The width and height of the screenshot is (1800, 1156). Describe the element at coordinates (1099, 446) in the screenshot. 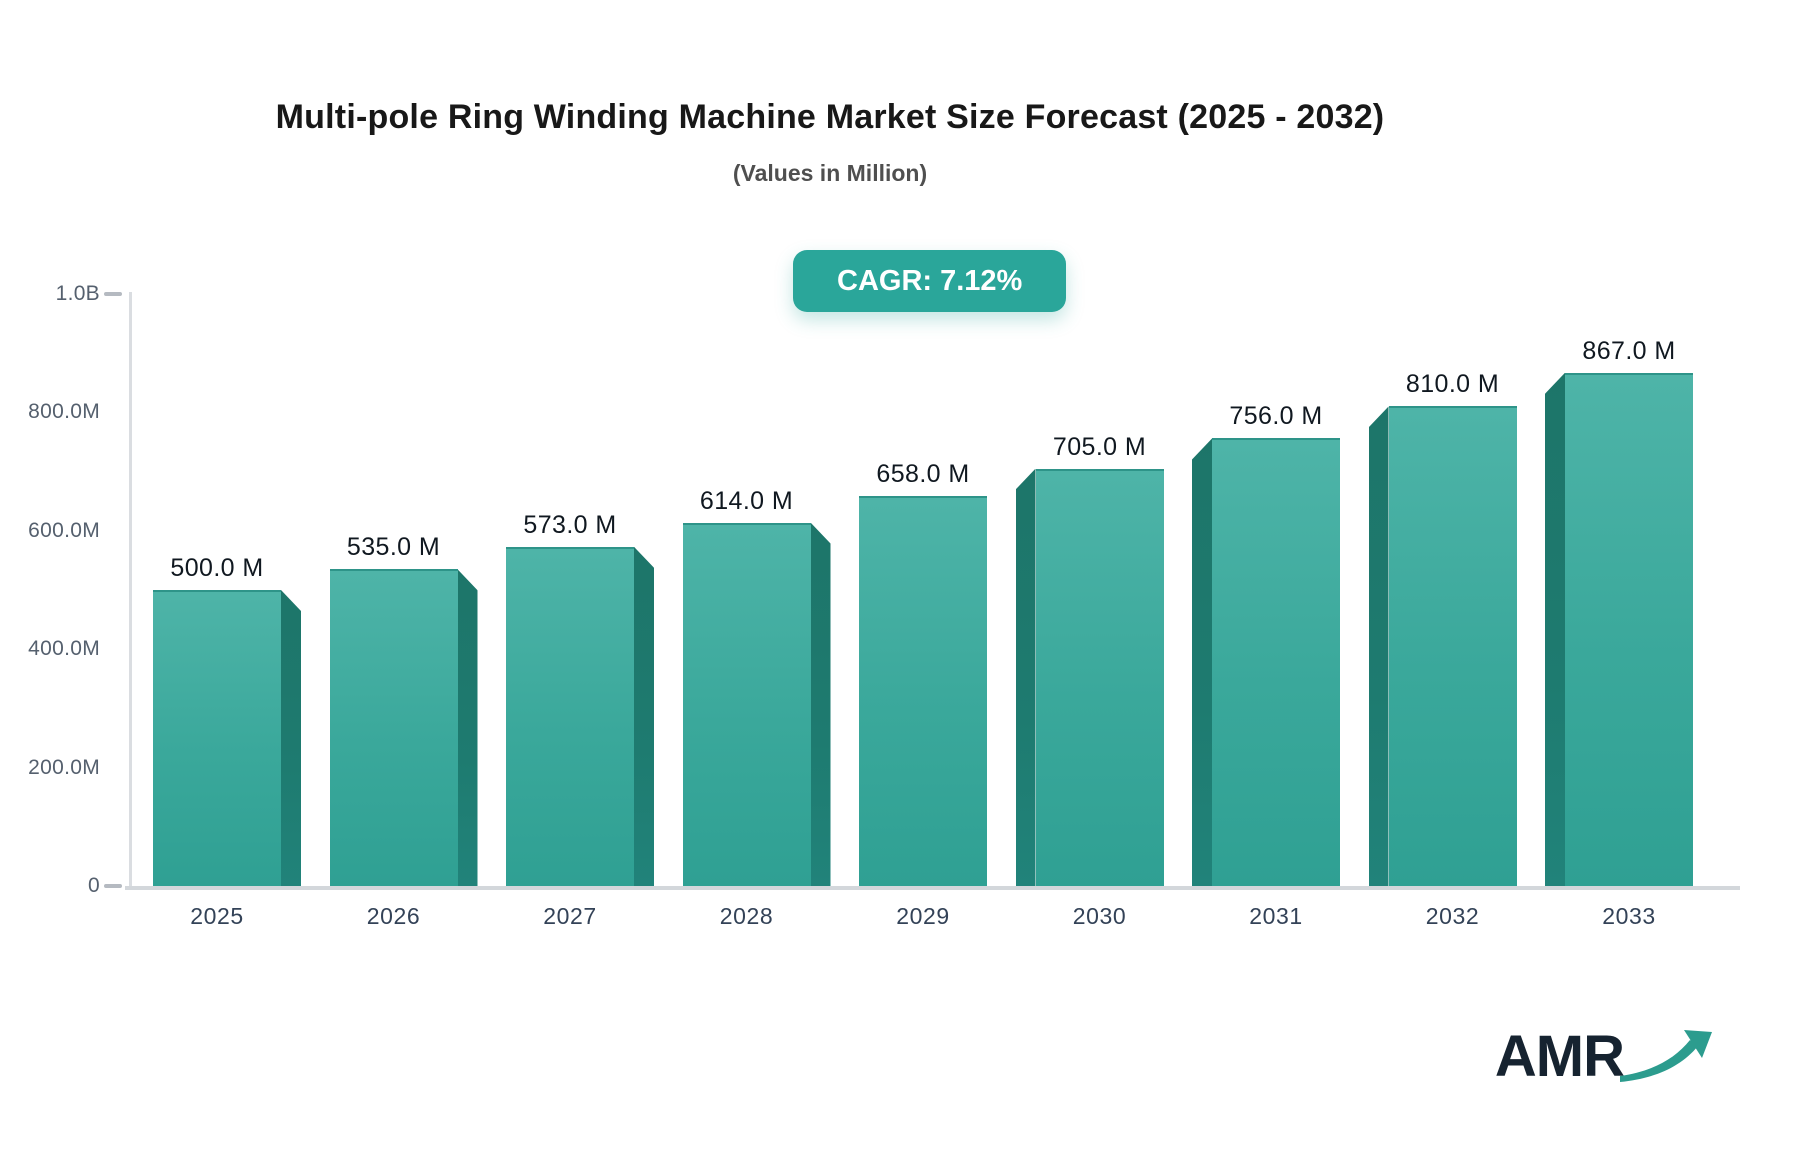

I see `bar-value-label: 705.0 M` at that location.